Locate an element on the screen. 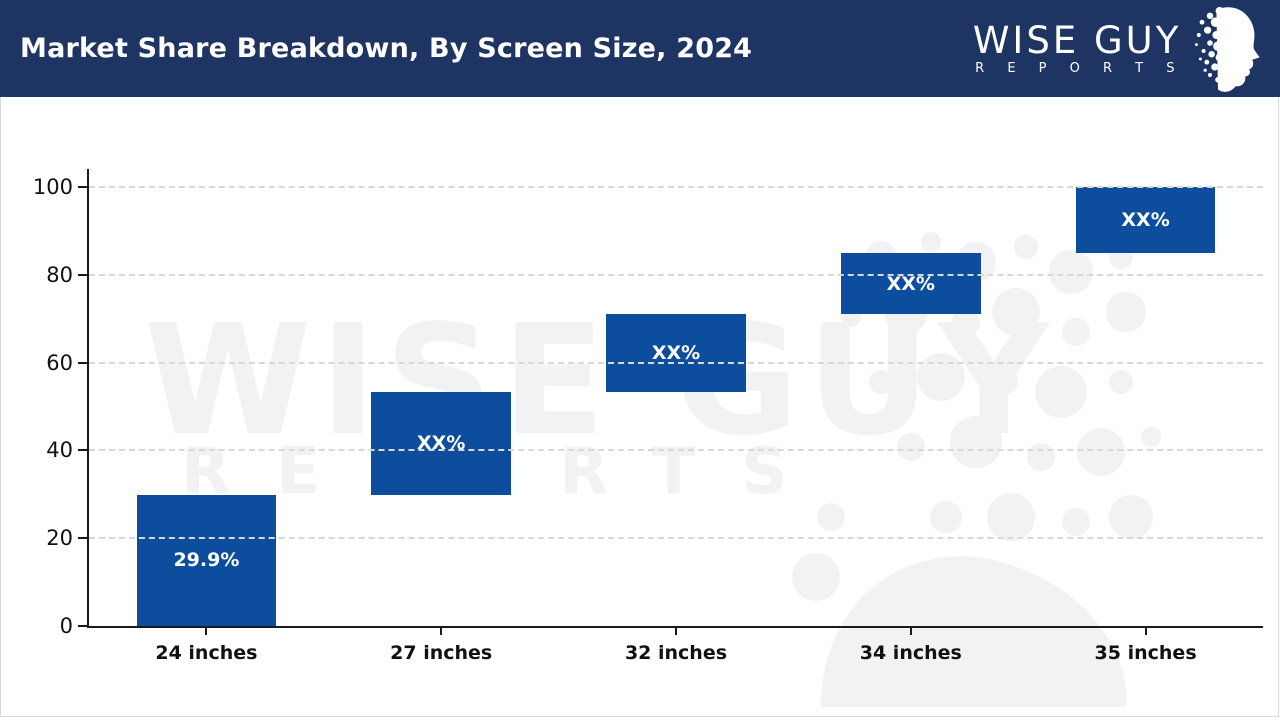  y-tick-label: 100 is located at coordinates (52, 187).